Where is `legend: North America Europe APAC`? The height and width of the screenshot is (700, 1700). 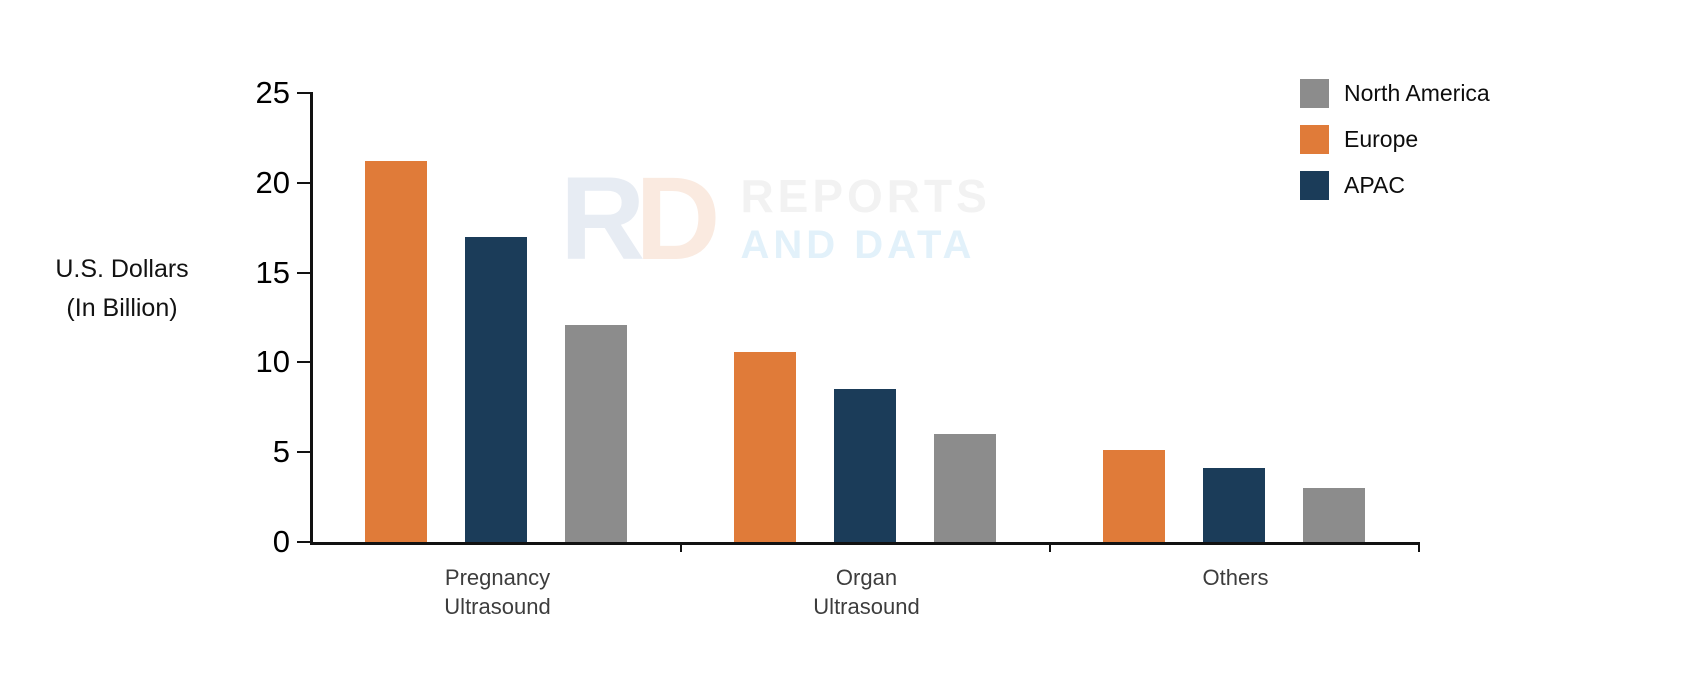
legend: North America Europe APAC is located at coordinates (1395, 139).